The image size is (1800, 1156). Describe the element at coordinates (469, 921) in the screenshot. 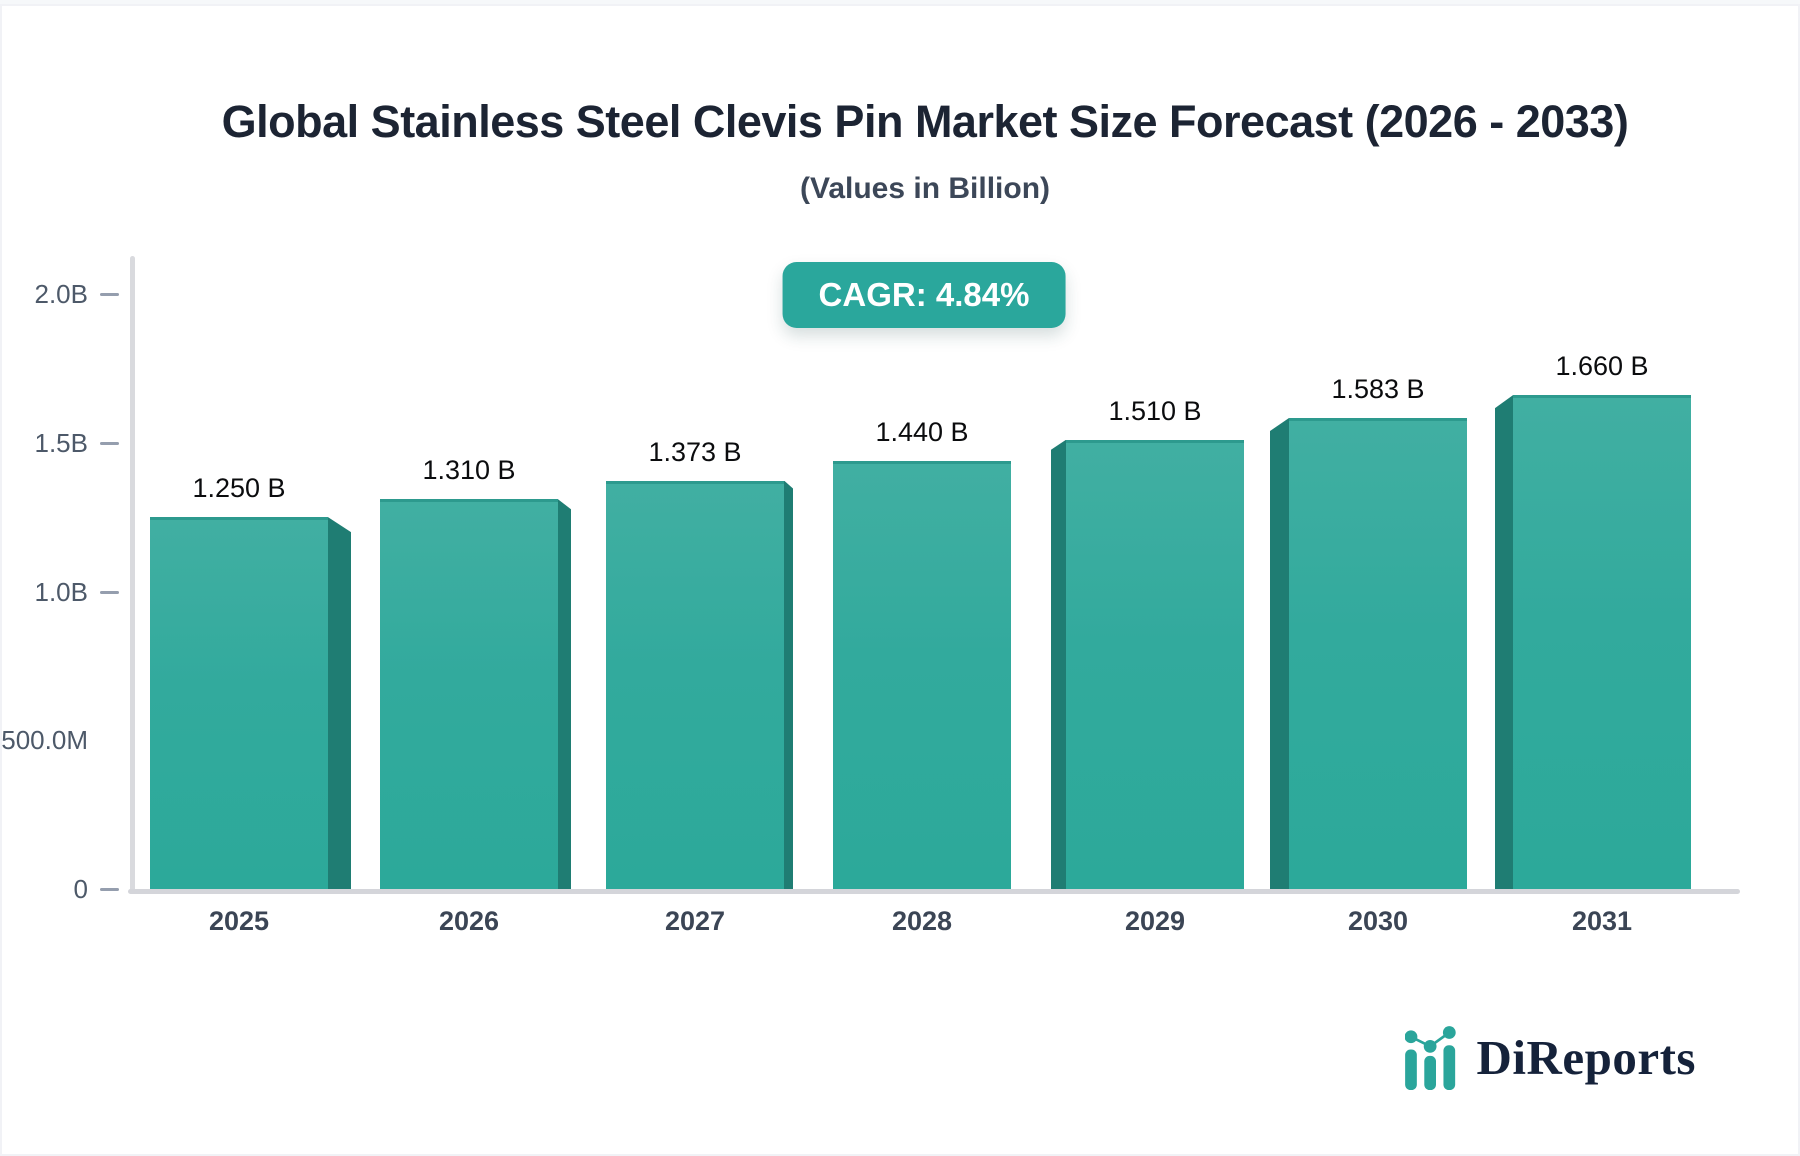

I see `x-tick-label: 2026` at that location.